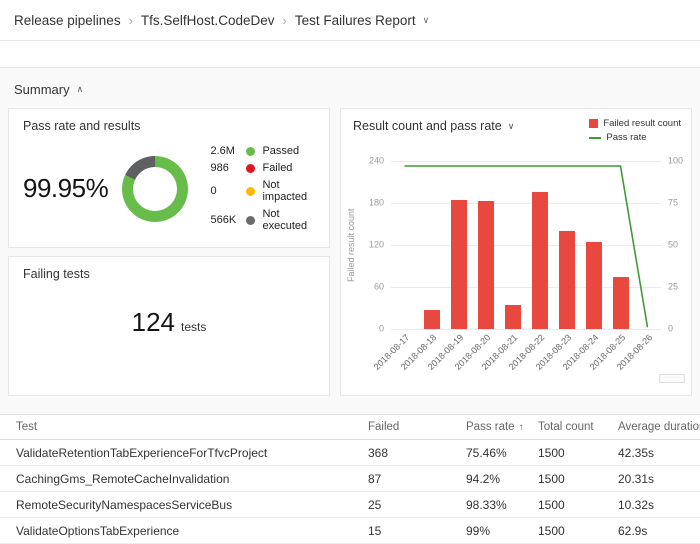 The height and width of the screenshot is (544, 700). What do you see at coordinates (213, 191) in the screenshot?
I see `legend-value: 0` at bounding box center [213, 191].